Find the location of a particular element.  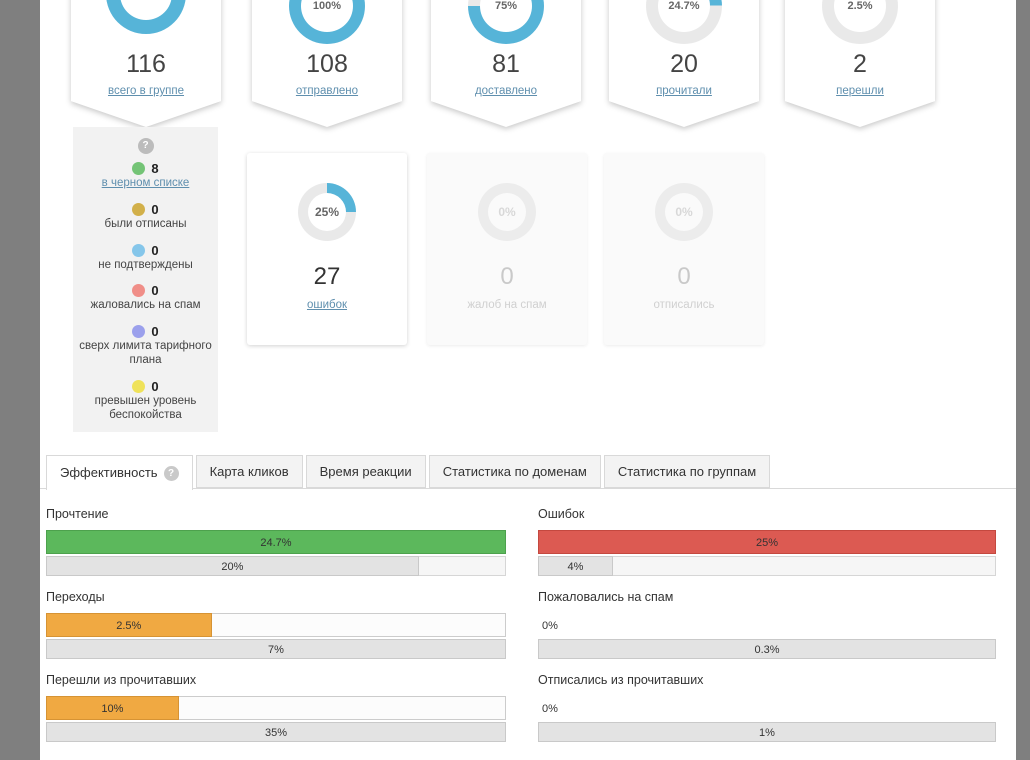

donut-chart-sent: 100% is located at coordinates (327, 22).